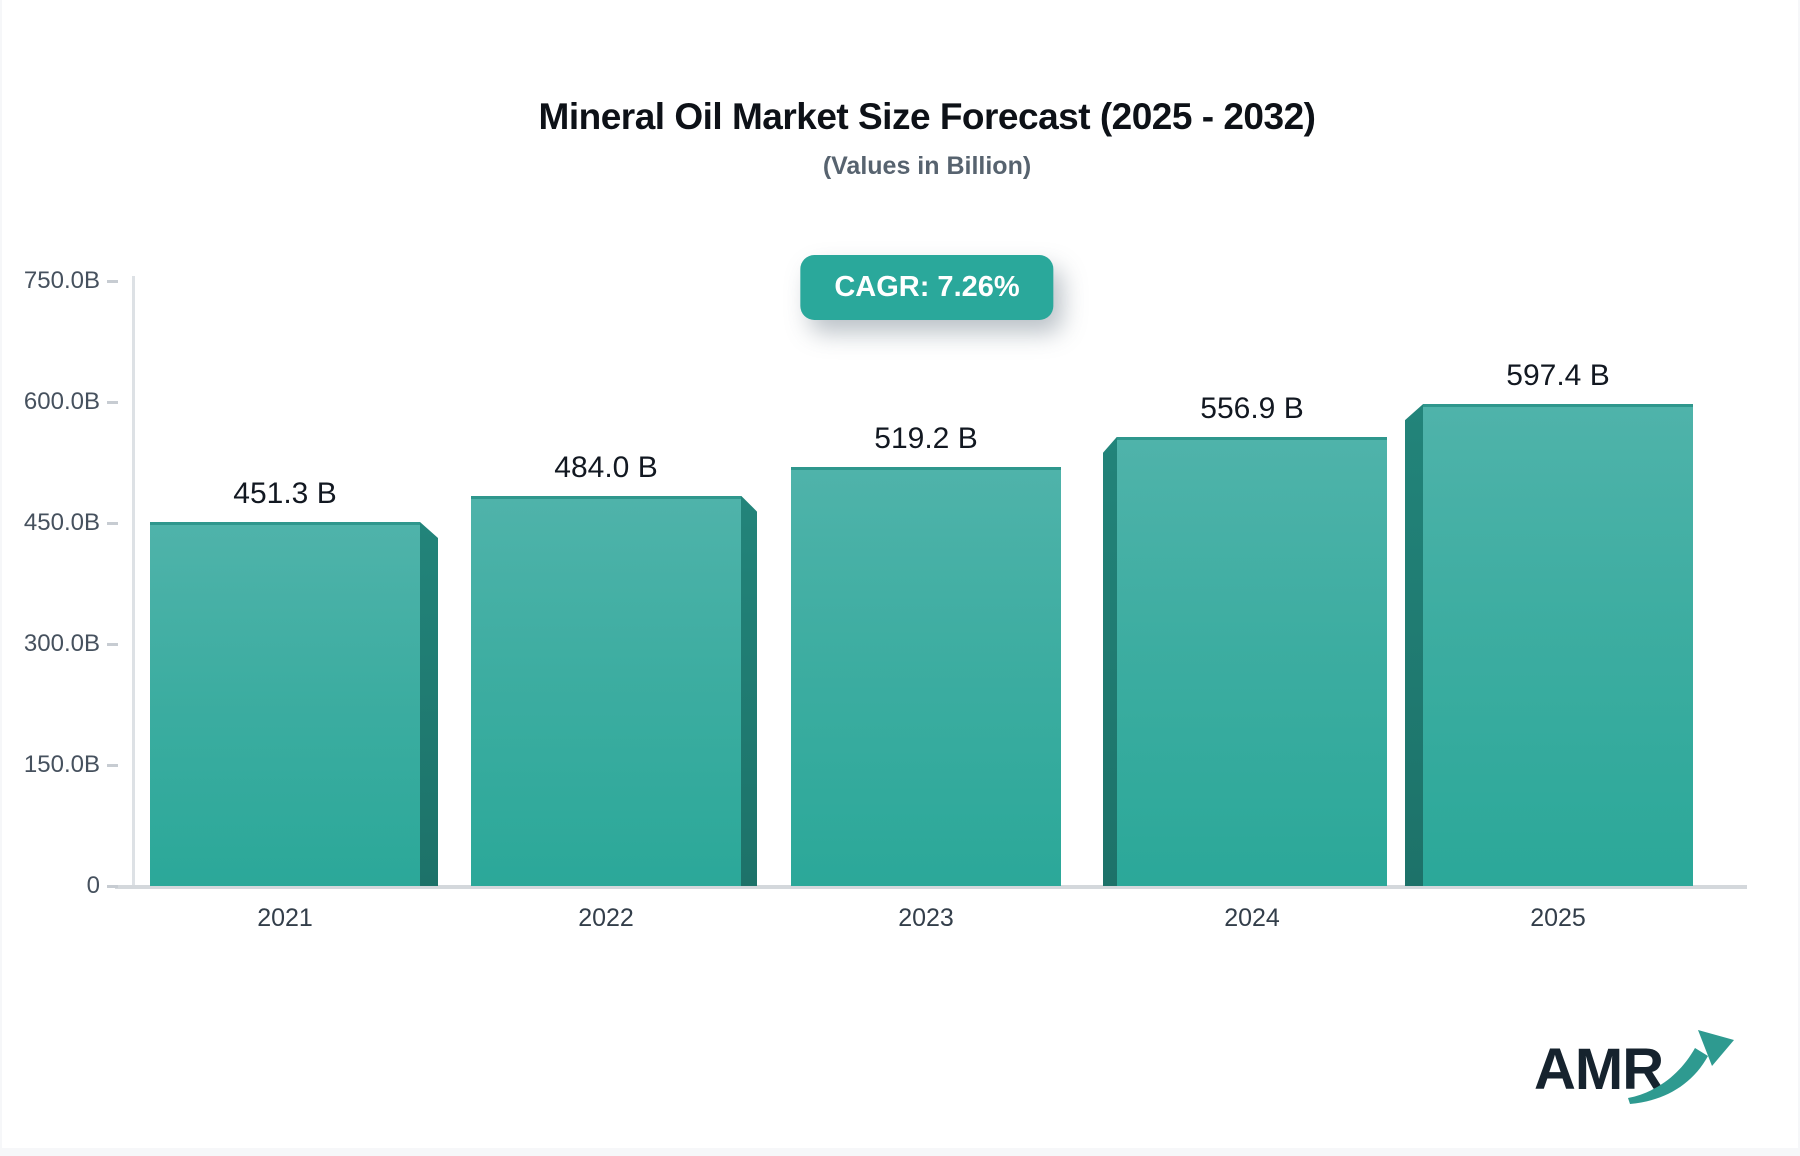 The height and width of the screenshot is (1156, 1800). I want to click on x-axis-label: 2025, so click(1558, 918).